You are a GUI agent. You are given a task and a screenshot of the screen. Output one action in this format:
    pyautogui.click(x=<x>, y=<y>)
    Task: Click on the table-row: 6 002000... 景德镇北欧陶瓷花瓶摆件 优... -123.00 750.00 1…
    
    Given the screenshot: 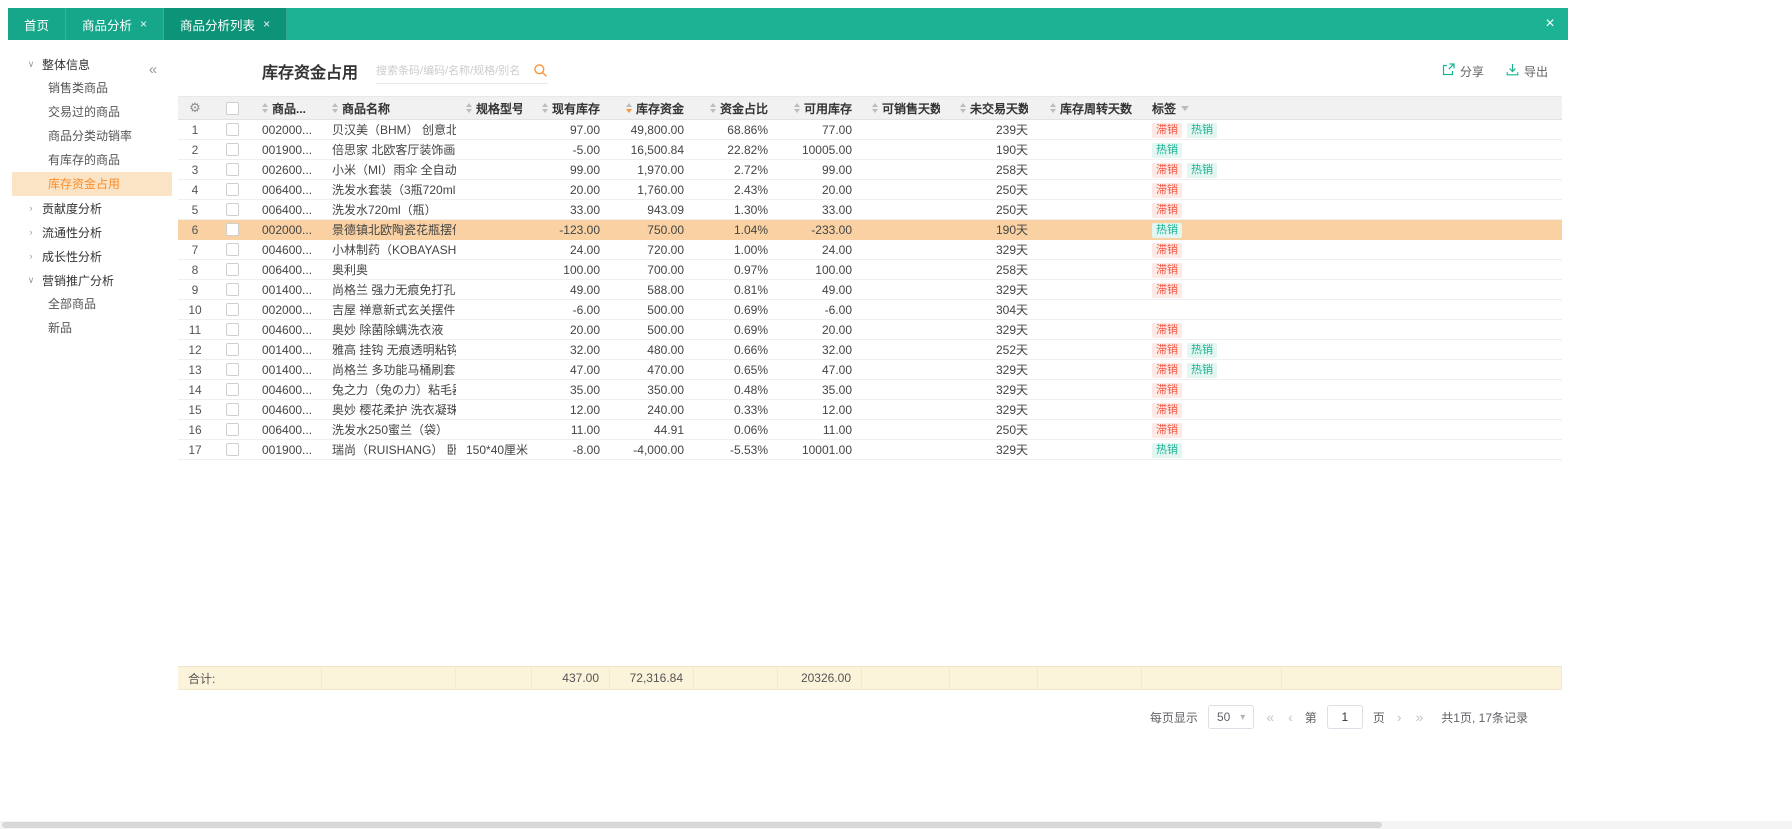 What is the action you would take?
    pyautogui.click(x=870, y=230)
    